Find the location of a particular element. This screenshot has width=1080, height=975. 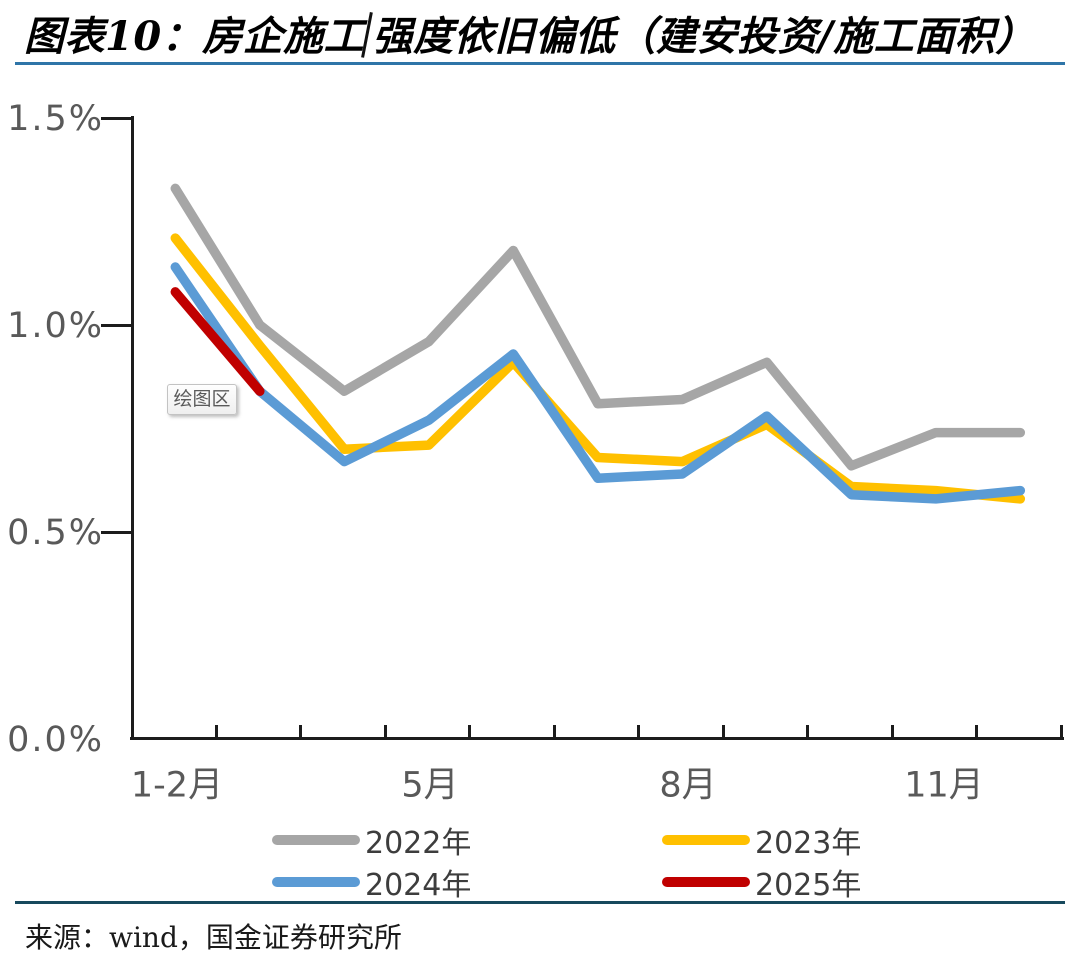

legend-swatch-2023 is located at coordinates (706, 840).